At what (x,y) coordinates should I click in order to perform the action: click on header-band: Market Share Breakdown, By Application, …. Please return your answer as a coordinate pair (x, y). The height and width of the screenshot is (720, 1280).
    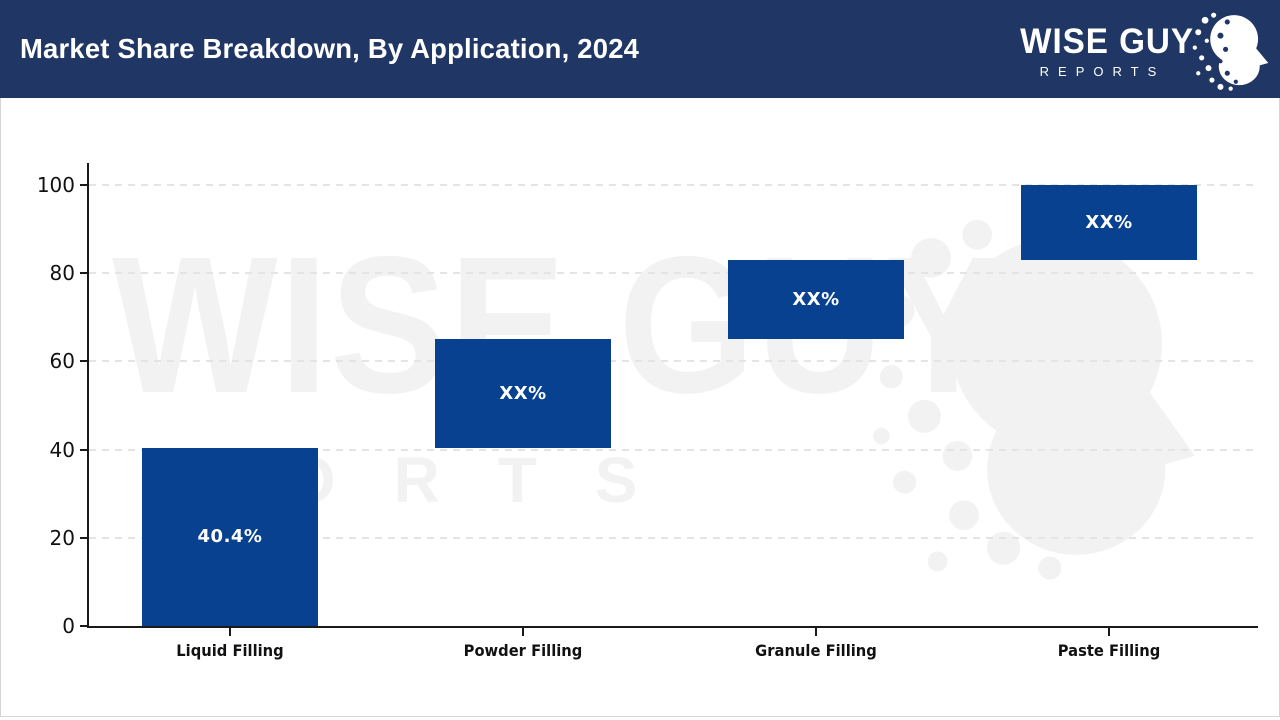
    Looking at the image, I should click on (640, 49).